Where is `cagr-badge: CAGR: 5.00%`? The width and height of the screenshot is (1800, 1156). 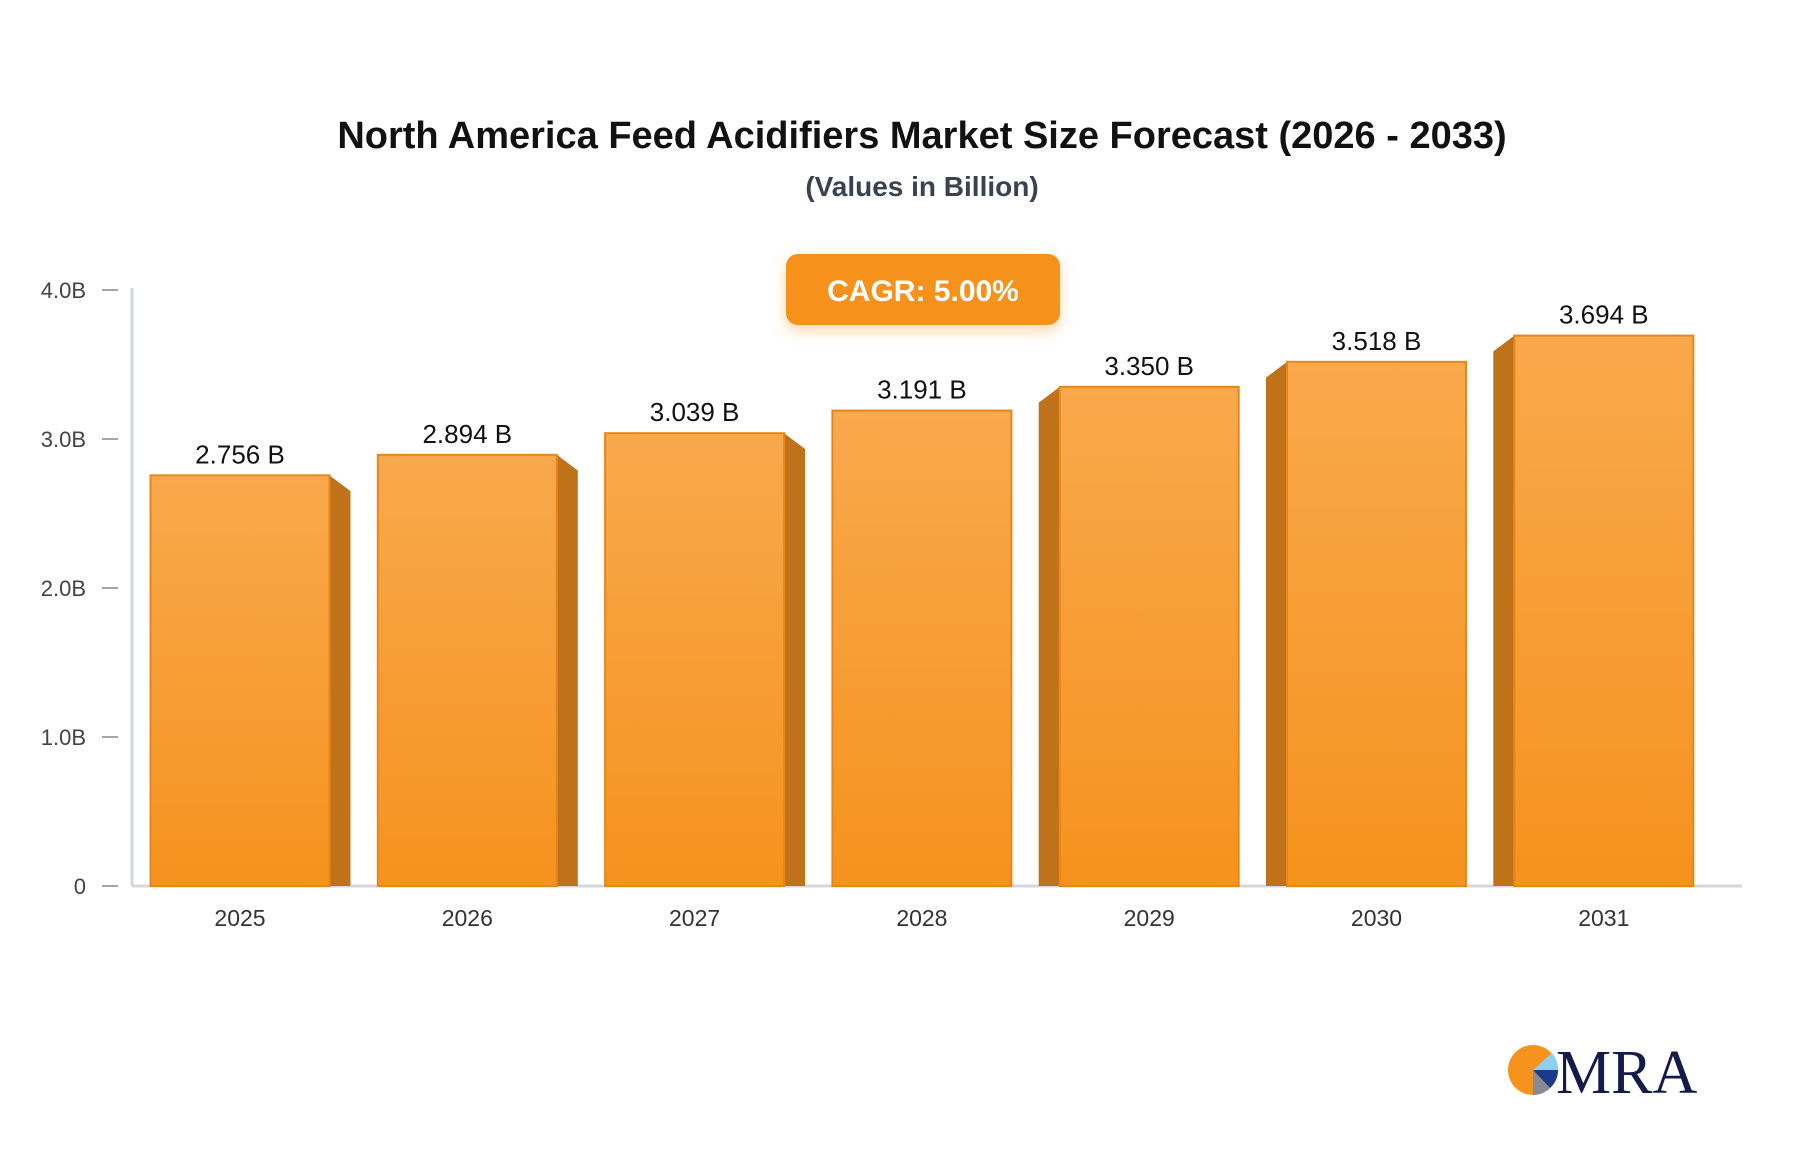
cagr-badge: CAGR: 5.00% is located at coordinates (923, 289).